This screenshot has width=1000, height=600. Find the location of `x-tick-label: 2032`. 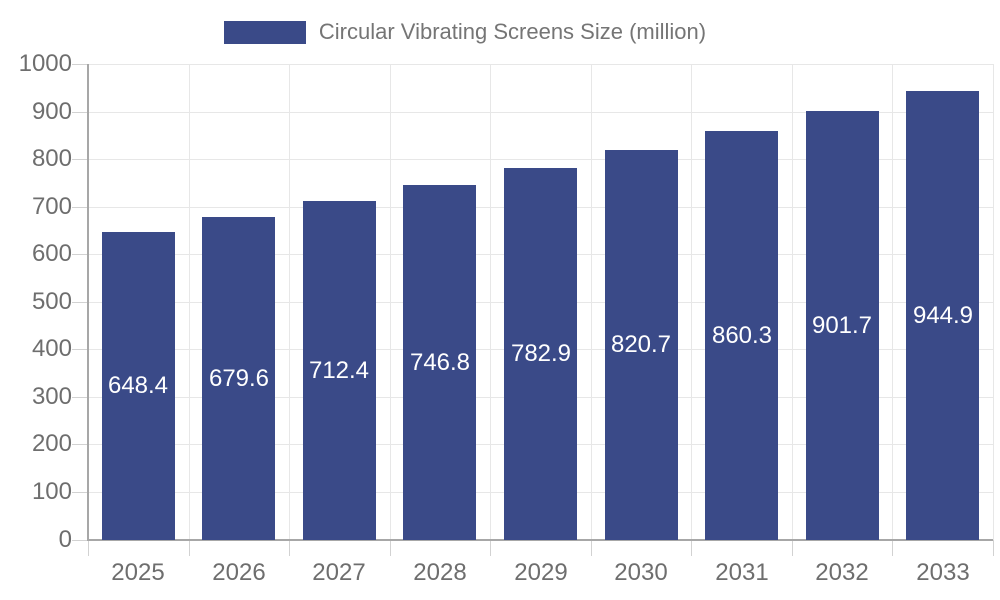

x-tick-label: 2032 is located at coordinates (842, 572).